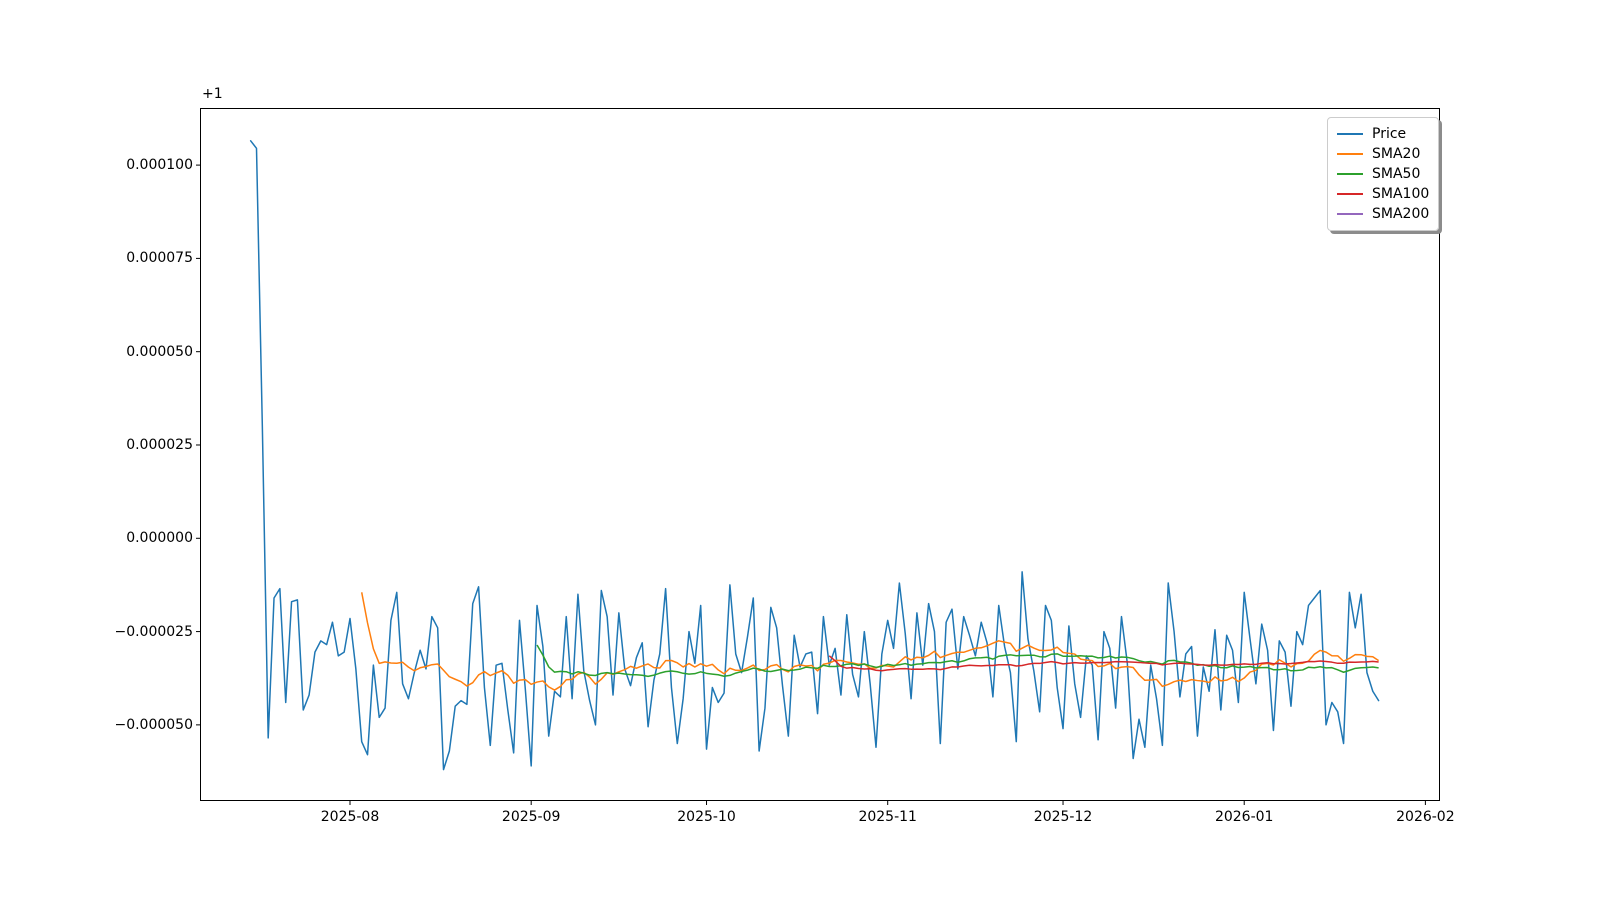 The image size is (1600, 900). Describe the element at coordinates (153, 631) in the screenshot. I see `y-tick-label: −0.000025` at that location.